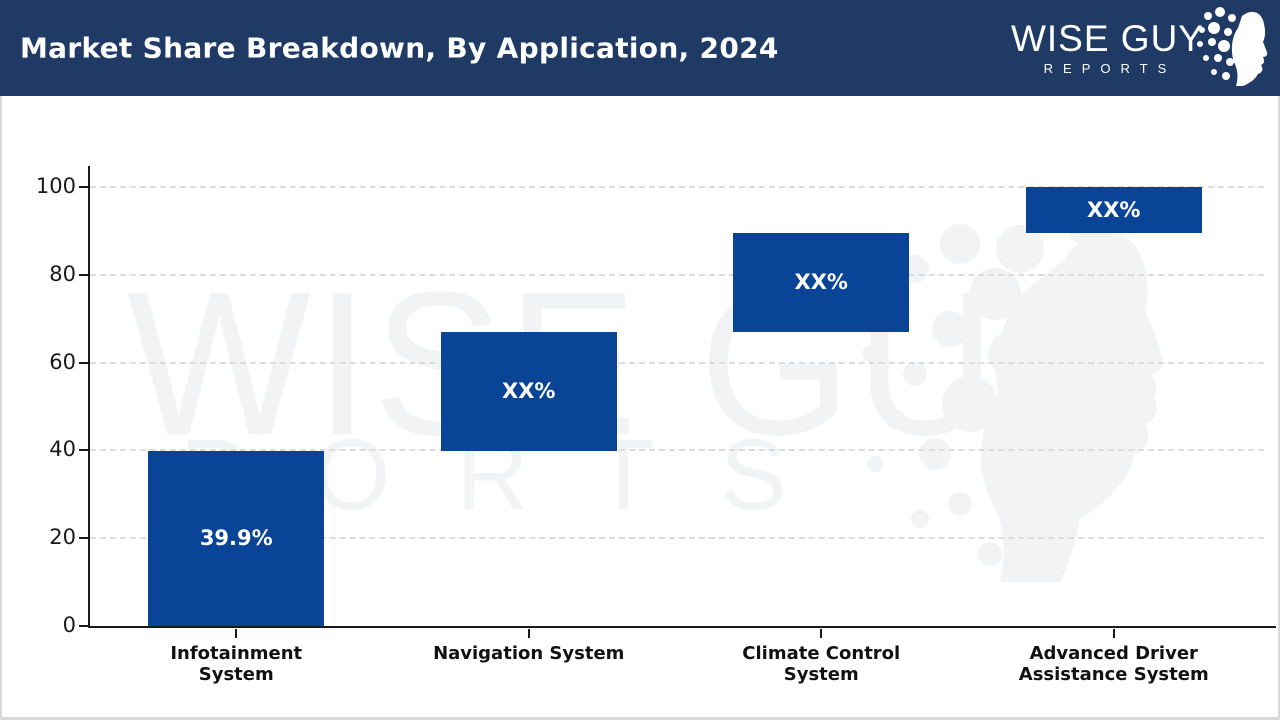 Image resolution: width=1280 pixels, height=720 pixels. I want to click on category-label: Navigation System, so click(529, 653).